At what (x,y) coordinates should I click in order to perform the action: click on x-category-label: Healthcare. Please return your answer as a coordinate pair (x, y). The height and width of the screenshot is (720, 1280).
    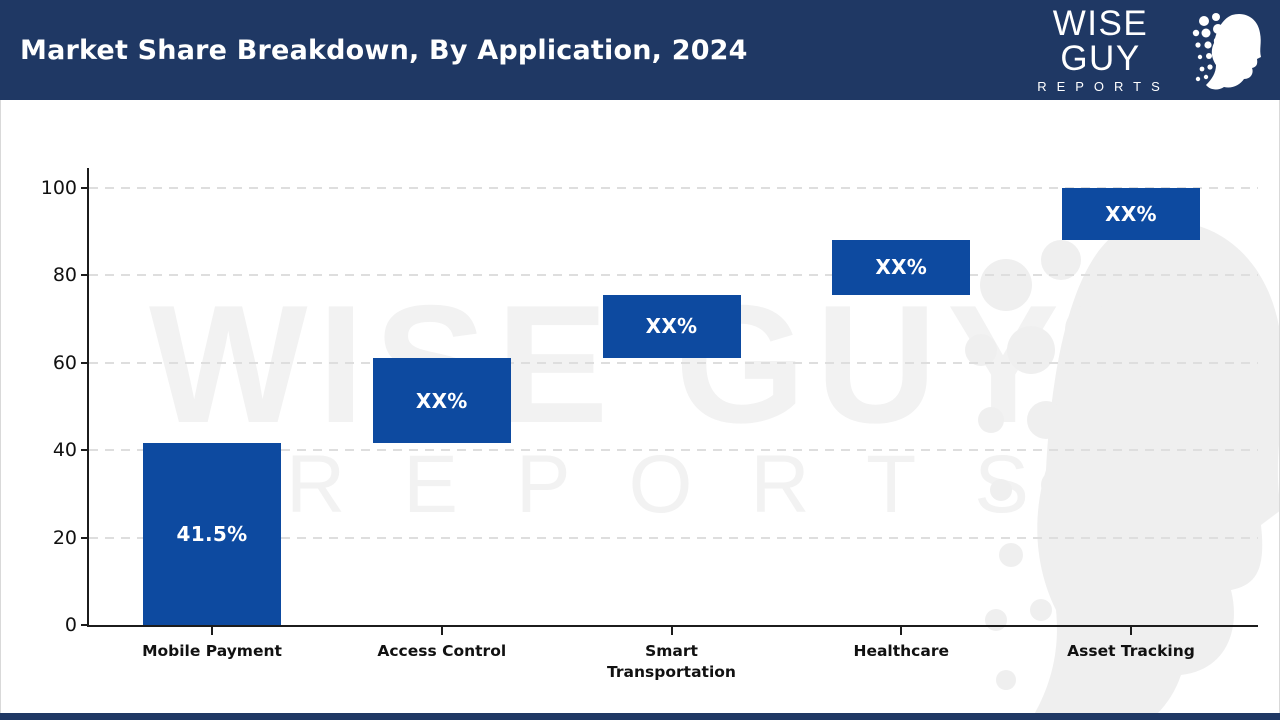
    Looking at the image, I should click on (901, 651).